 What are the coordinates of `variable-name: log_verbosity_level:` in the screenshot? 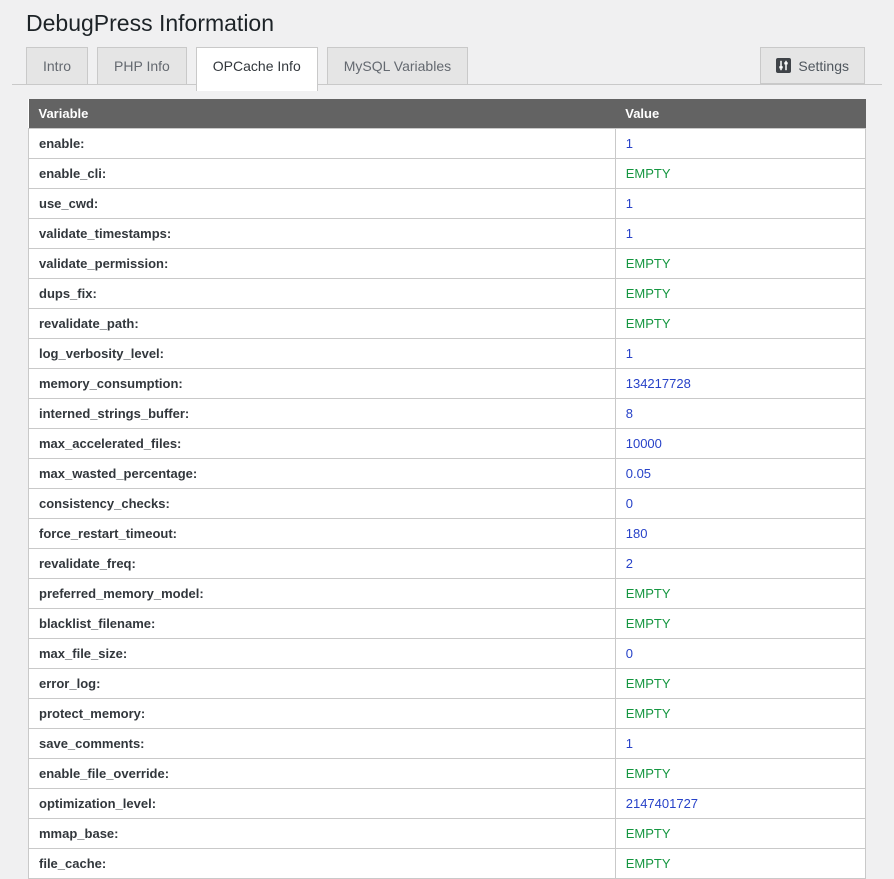 It's located at (101, 353).